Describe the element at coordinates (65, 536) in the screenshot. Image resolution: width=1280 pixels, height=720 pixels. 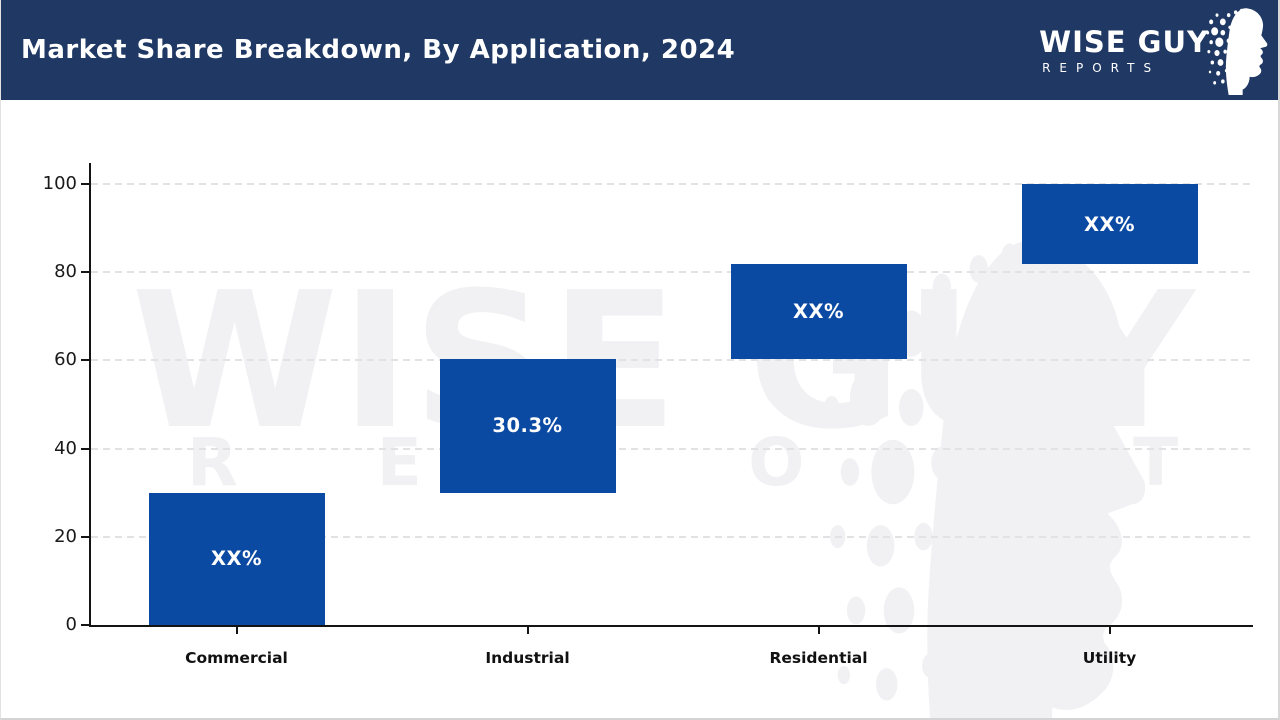
I see `y-axis-tick-label-20: 20` at that location.